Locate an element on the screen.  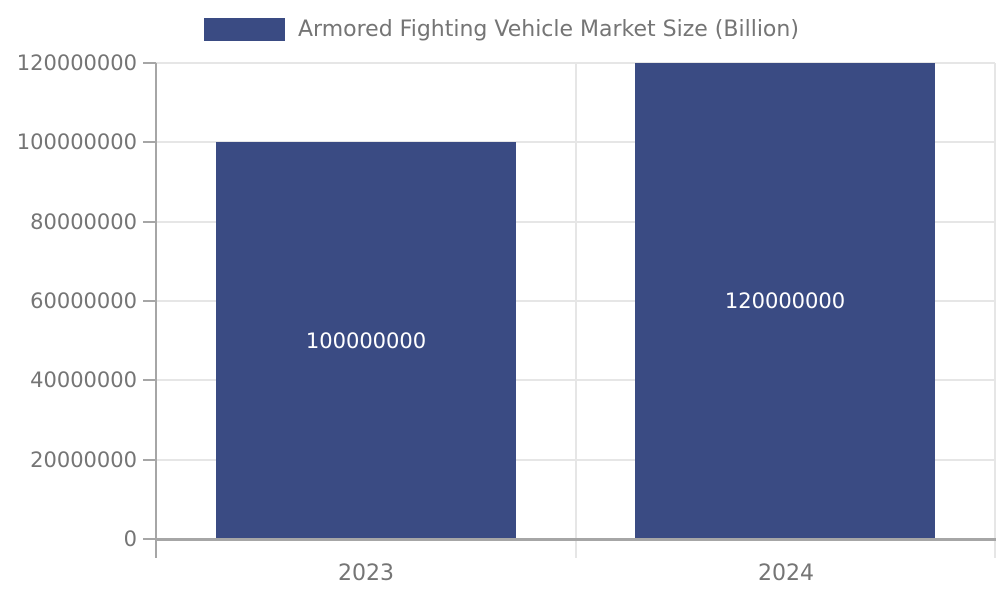
bar-value-label: 100000000 is located at coordinates (366, 341).